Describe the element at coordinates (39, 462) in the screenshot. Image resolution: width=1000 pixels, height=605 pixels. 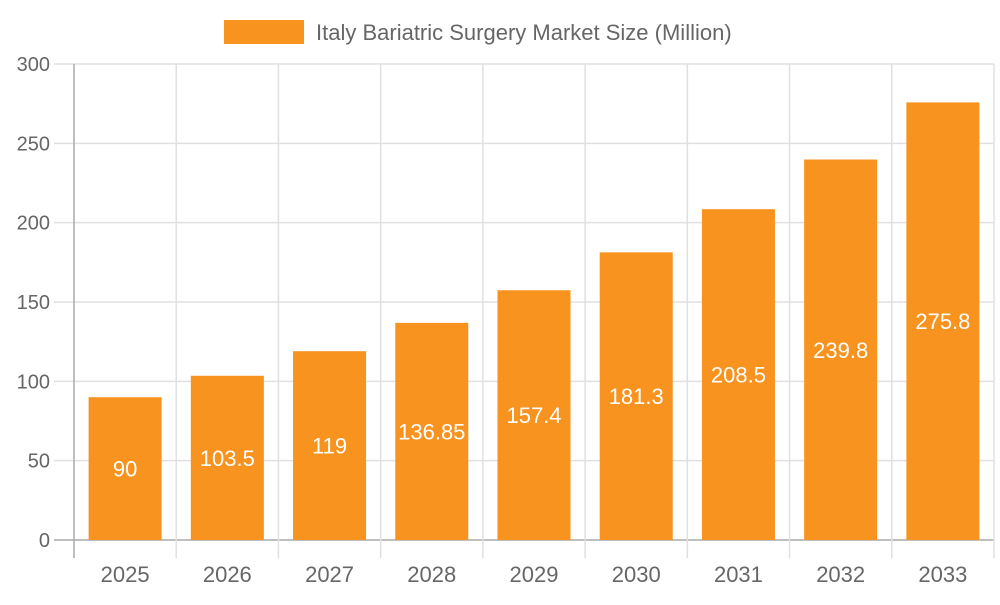
I see `y-tick-label: 50` at that location.